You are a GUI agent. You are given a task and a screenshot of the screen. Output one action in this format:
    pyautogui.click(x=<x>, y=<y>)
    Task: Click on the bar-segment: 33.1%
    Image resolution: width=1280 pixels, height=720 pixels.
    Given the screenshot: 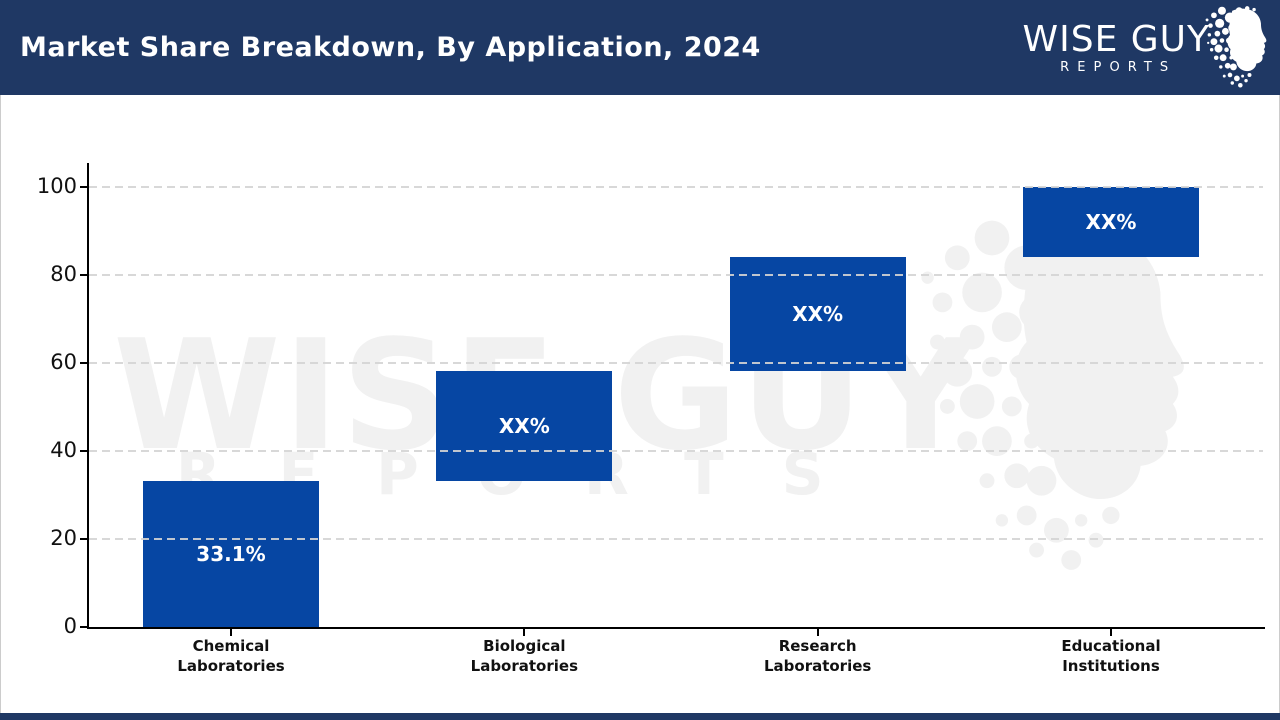 What is the action you would take?
    pyautogui.click(x=231, y=554)
    